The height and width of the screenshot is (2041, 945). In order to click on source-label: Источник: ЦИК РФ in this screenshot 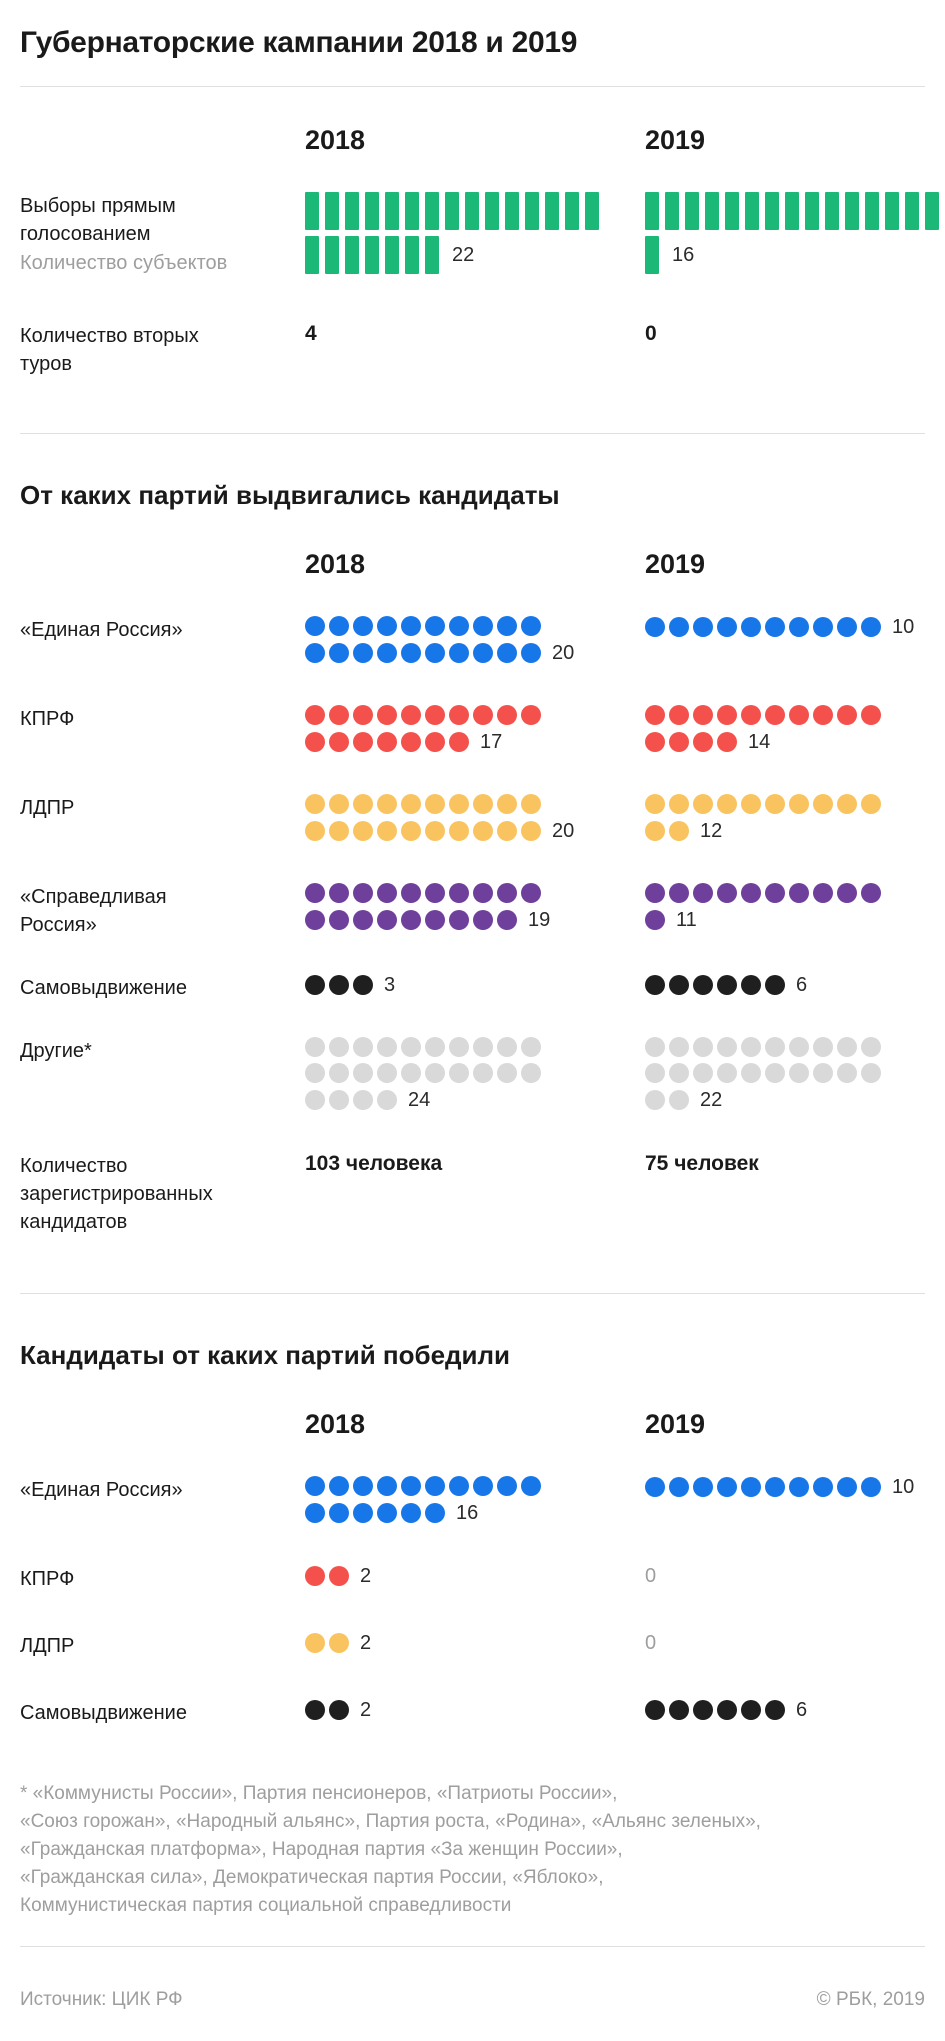, I will do `click(101, 1999)`.